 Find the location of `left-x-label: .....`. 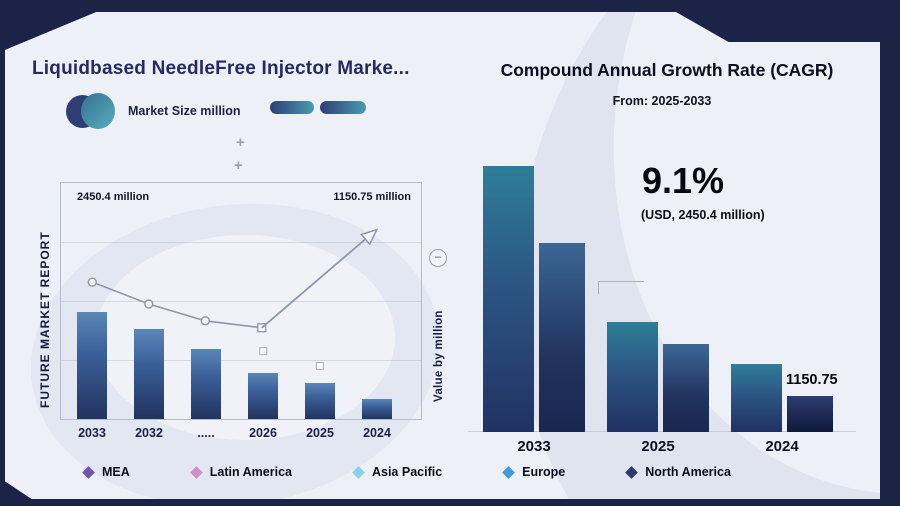

left-x-label: ..... is located at coordinates (206, 433).